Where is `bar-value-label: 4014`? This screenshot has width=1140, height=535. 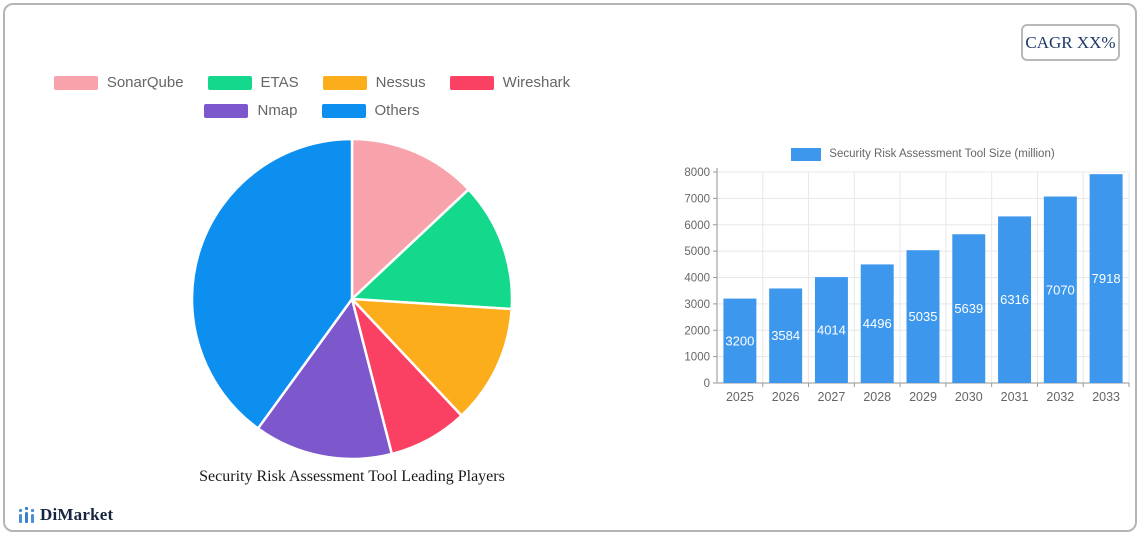
bar-value-label: 4014 is located at coordinates (831, 330).